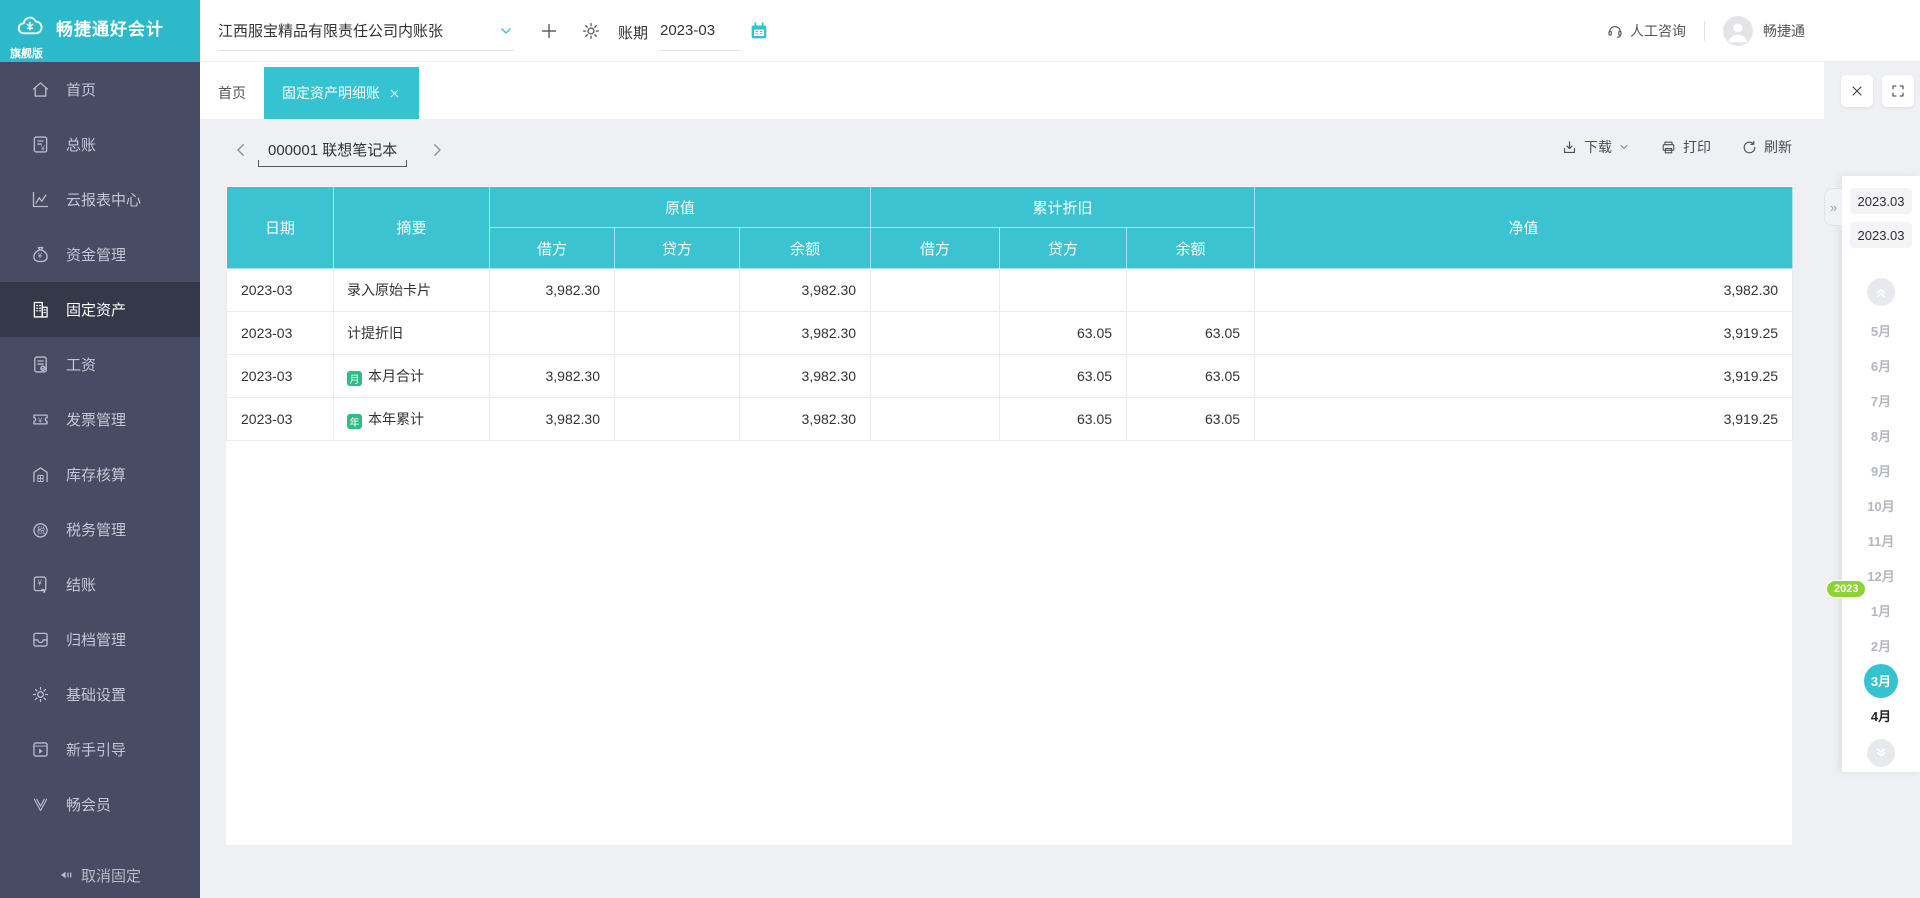 This screenshot has height=898, width=1920. What do you see at coordinates (1881, 201) in the screenshot?
I see `period-chip-current: 2023.03` at bounding box center [1881, 201].